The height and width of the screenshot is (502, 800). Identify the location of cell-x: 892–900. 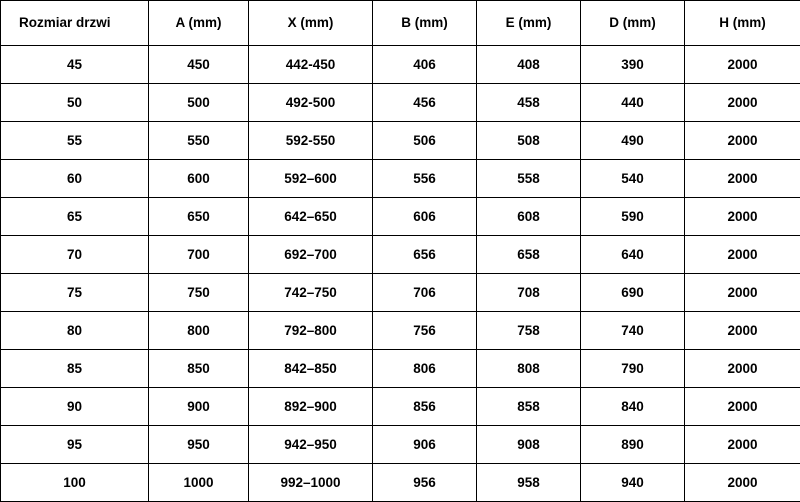
(311, 407).